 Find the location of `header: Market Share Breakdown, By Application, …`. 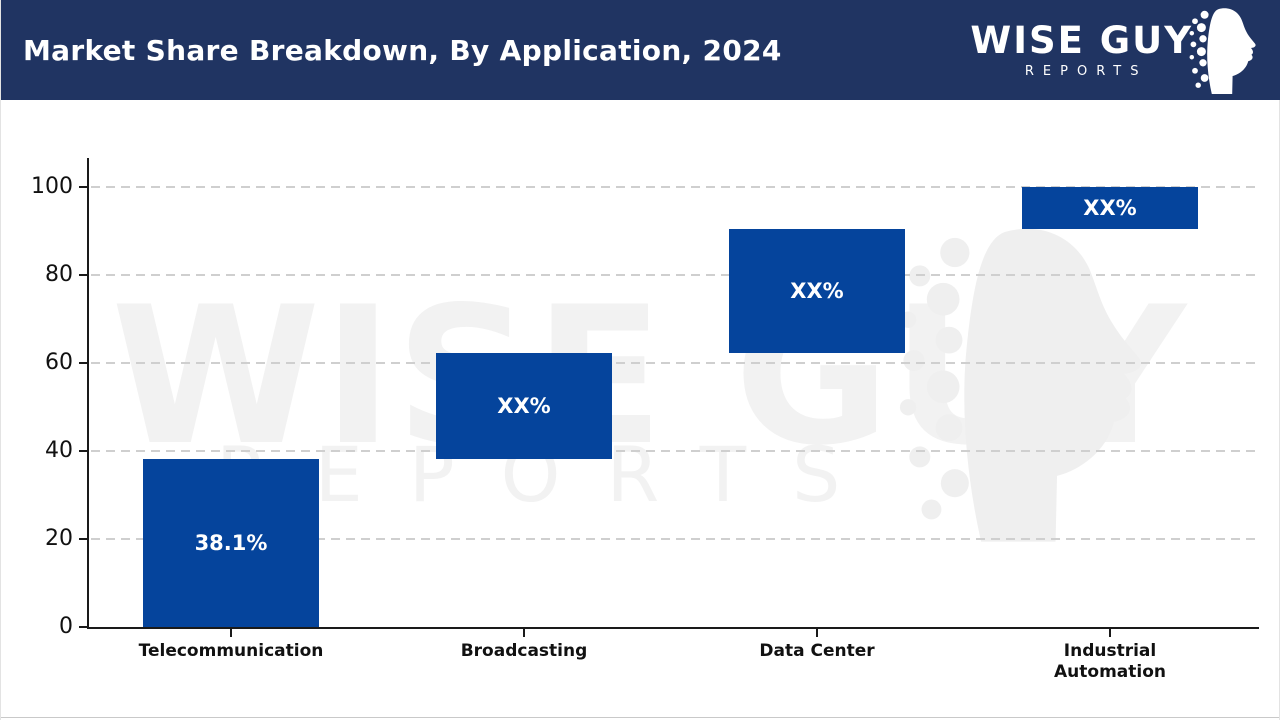

header: Market Share Breakdown, By Application, … is located at coordinates (640, 50).